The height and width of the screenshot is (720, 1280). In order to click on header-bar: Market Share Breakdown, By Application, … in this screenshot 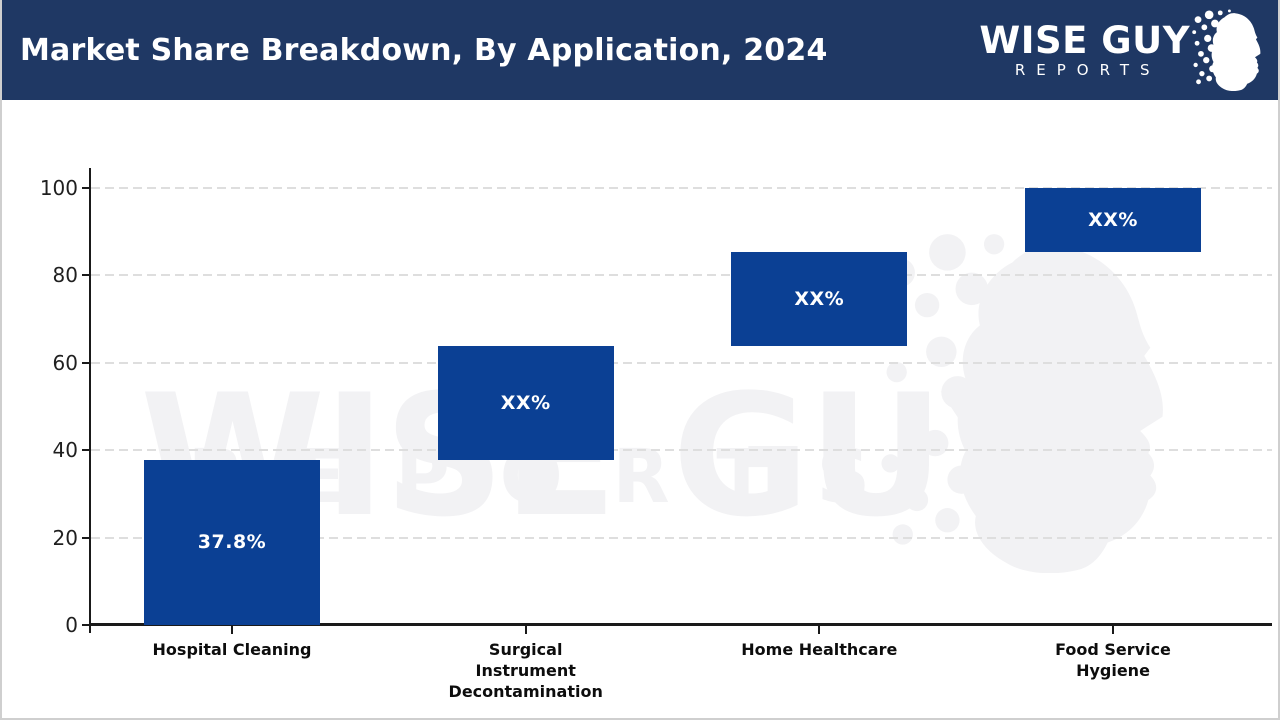, I will do `click(640, 50)`.